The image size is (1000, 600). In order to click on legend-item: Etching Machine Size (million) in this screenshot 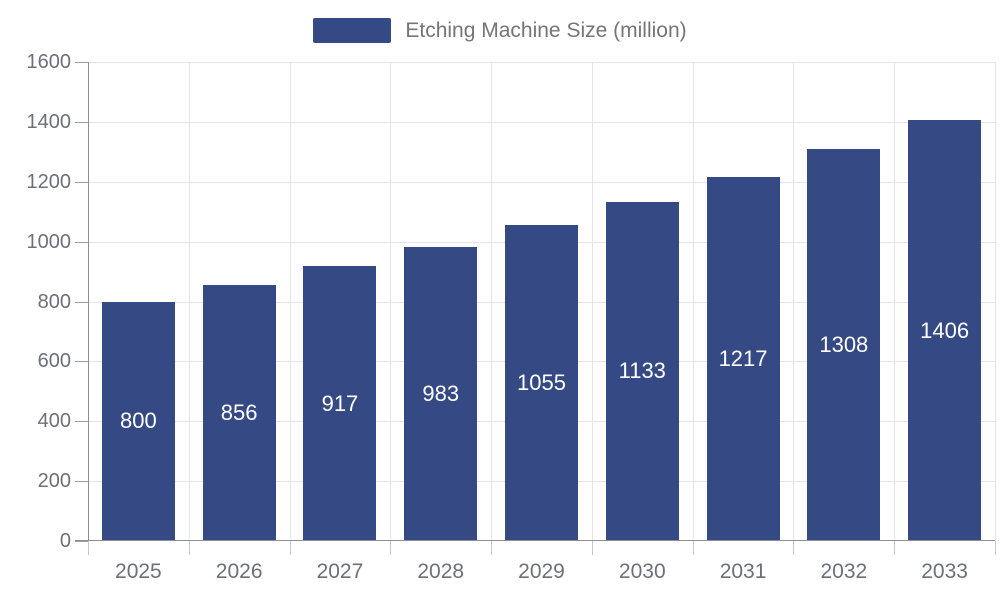, I will do `click(500, 30)`.